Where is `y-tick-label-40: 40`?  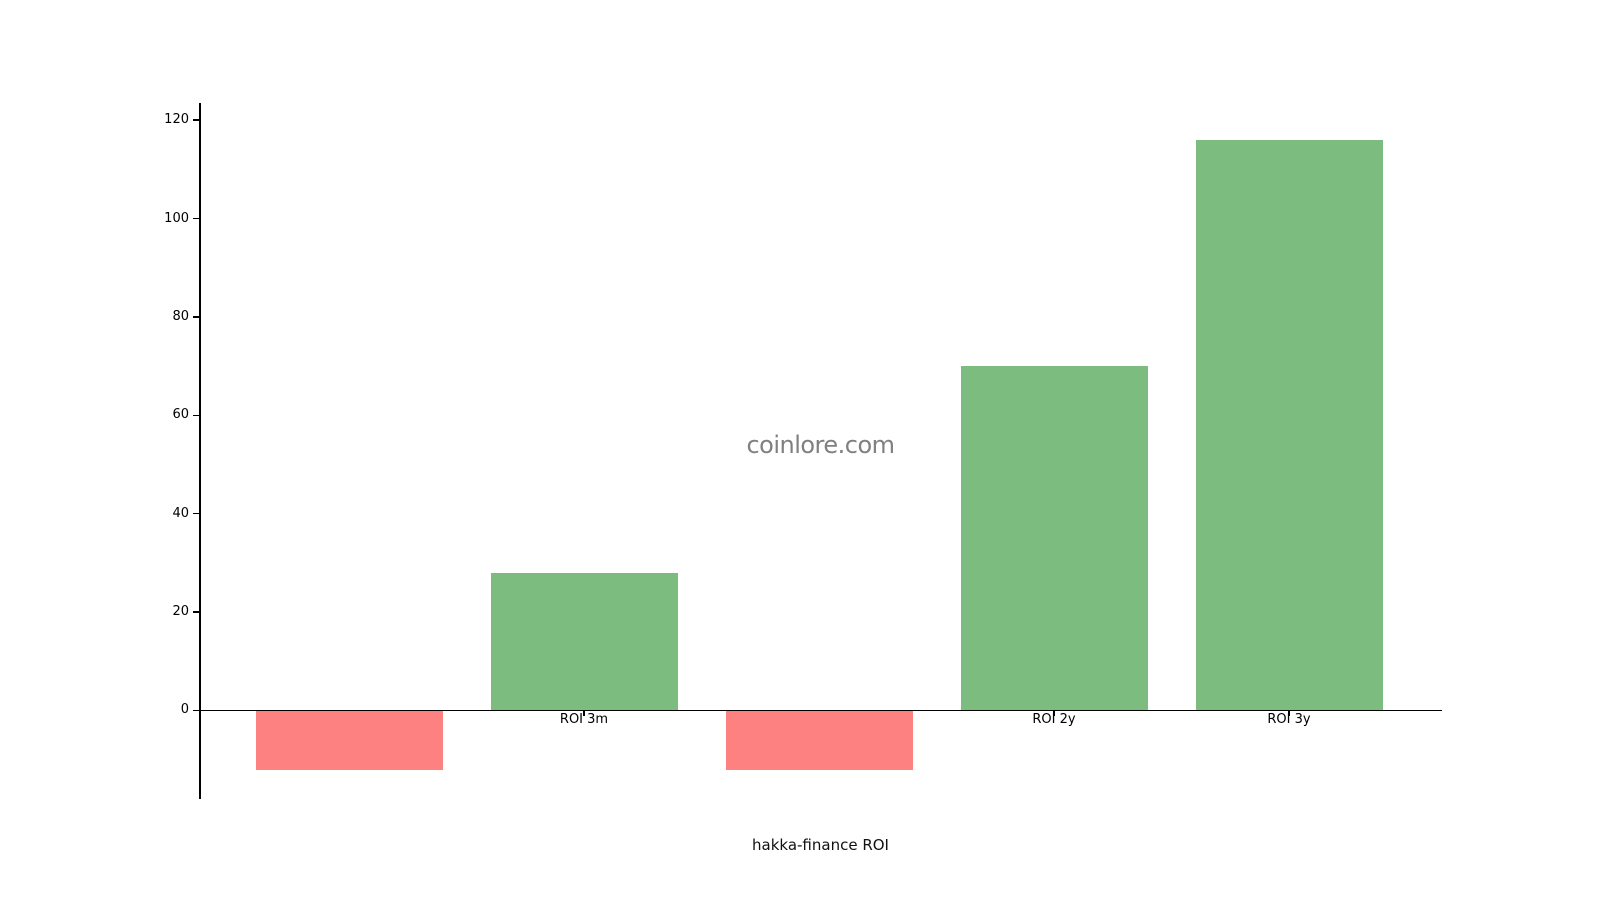 y-tick-label-40: 40 is located at coordinates (180, 513).